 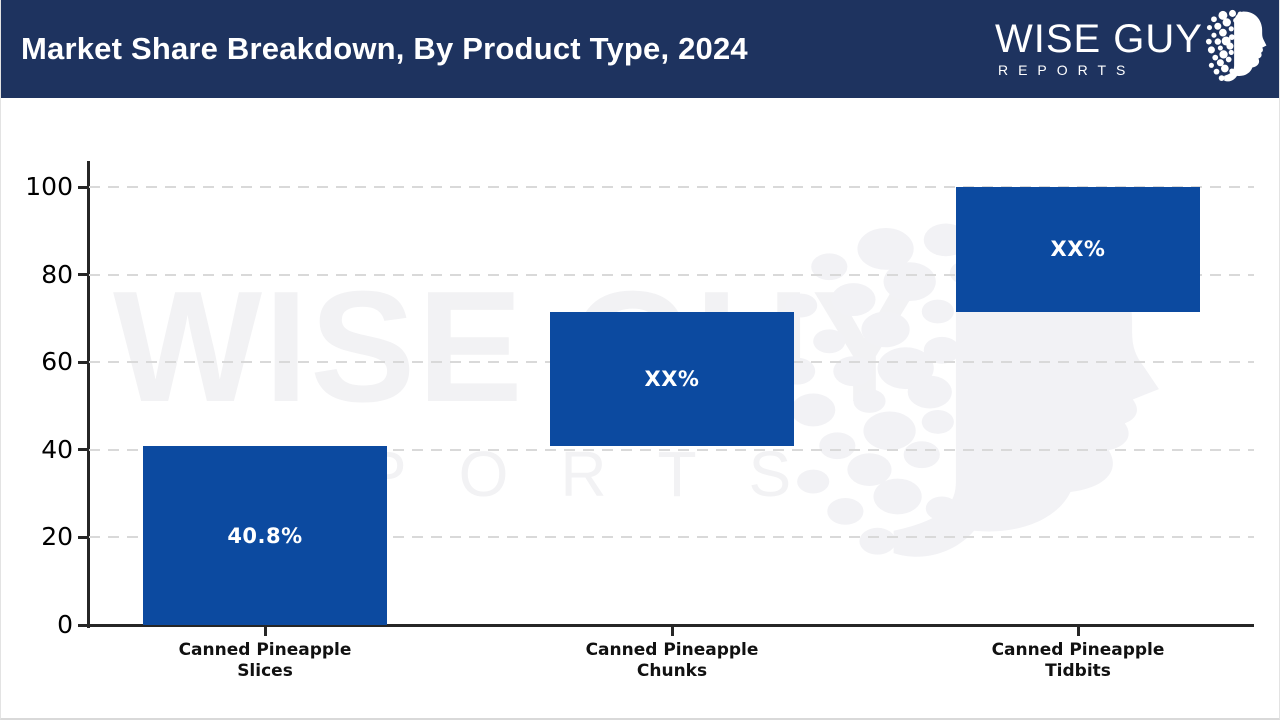 I want to click on x-category-label: Canned Pineapple Chunks, so click(x=672, y=661).